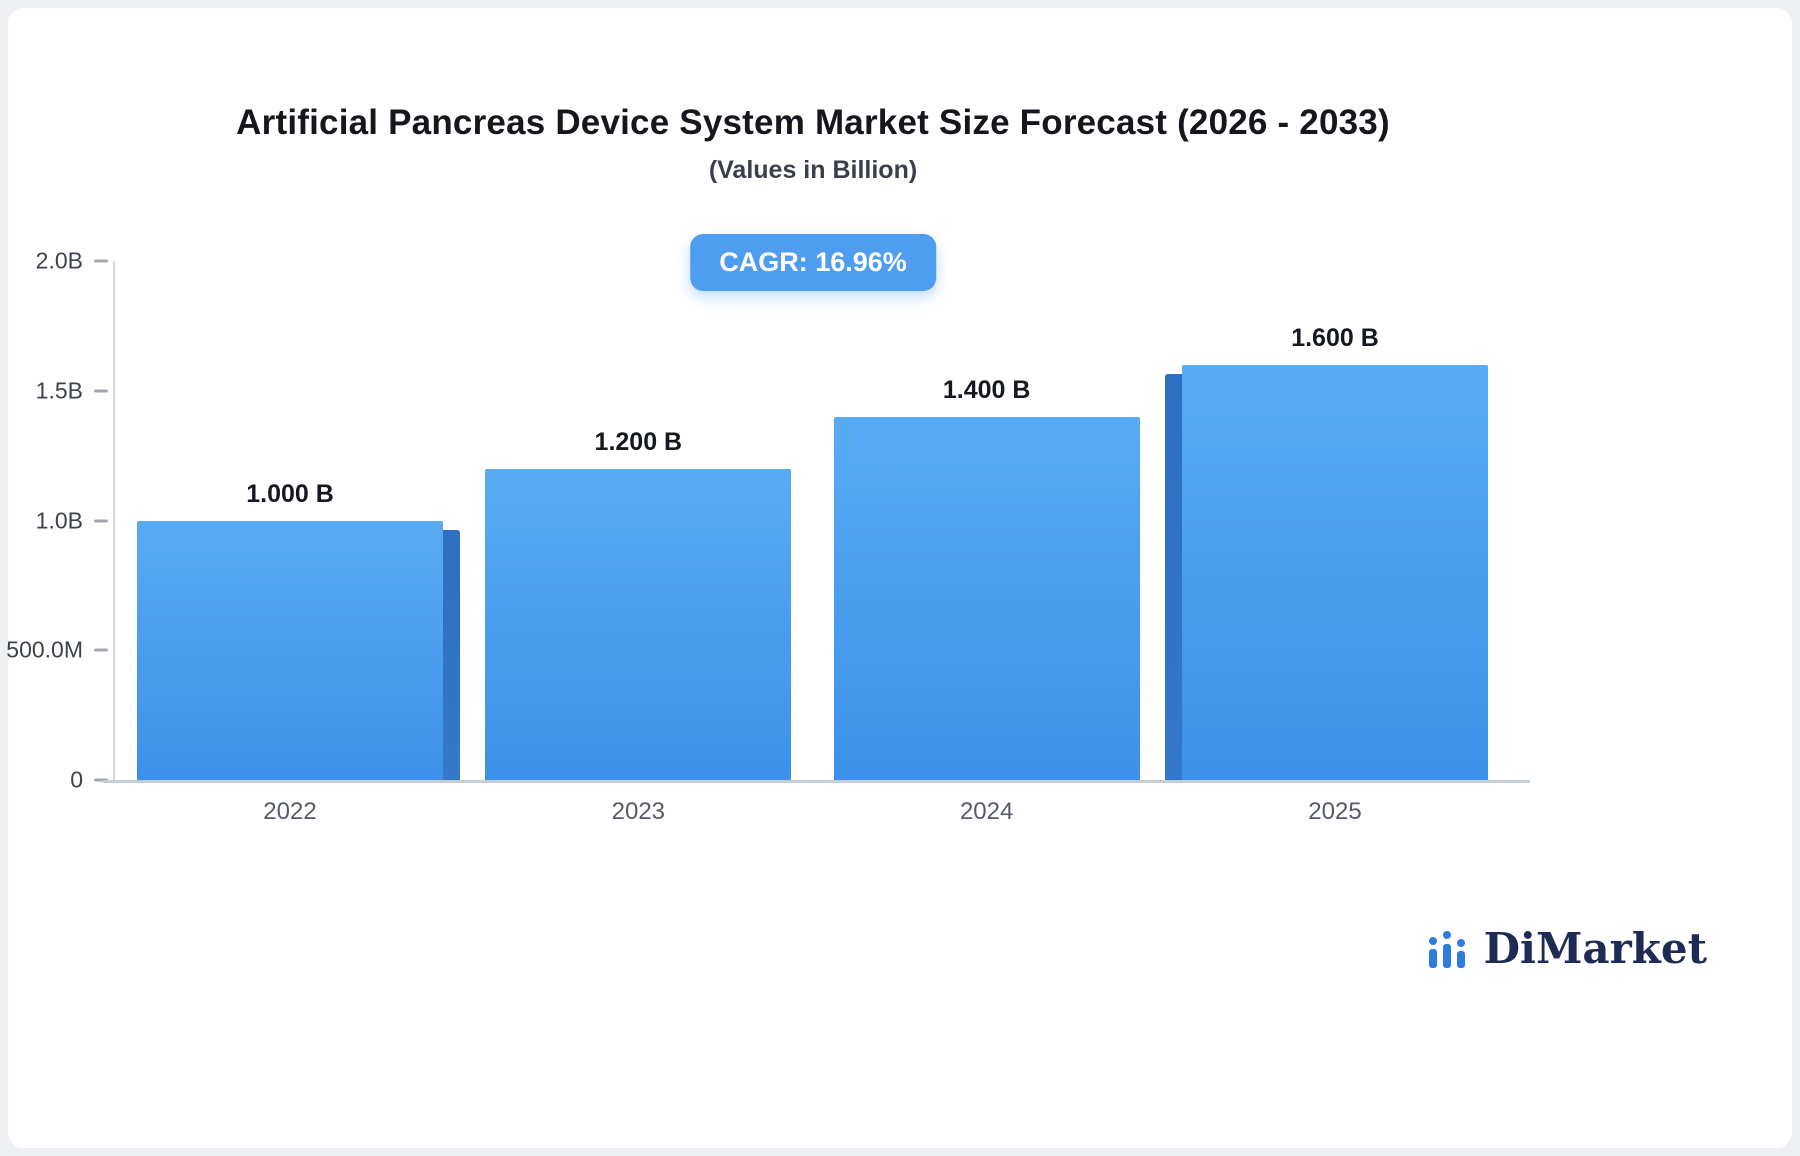 This screenshot has width=1800, height=1156. I want to click on x-axis-label: 2025, so click(1335, 811).